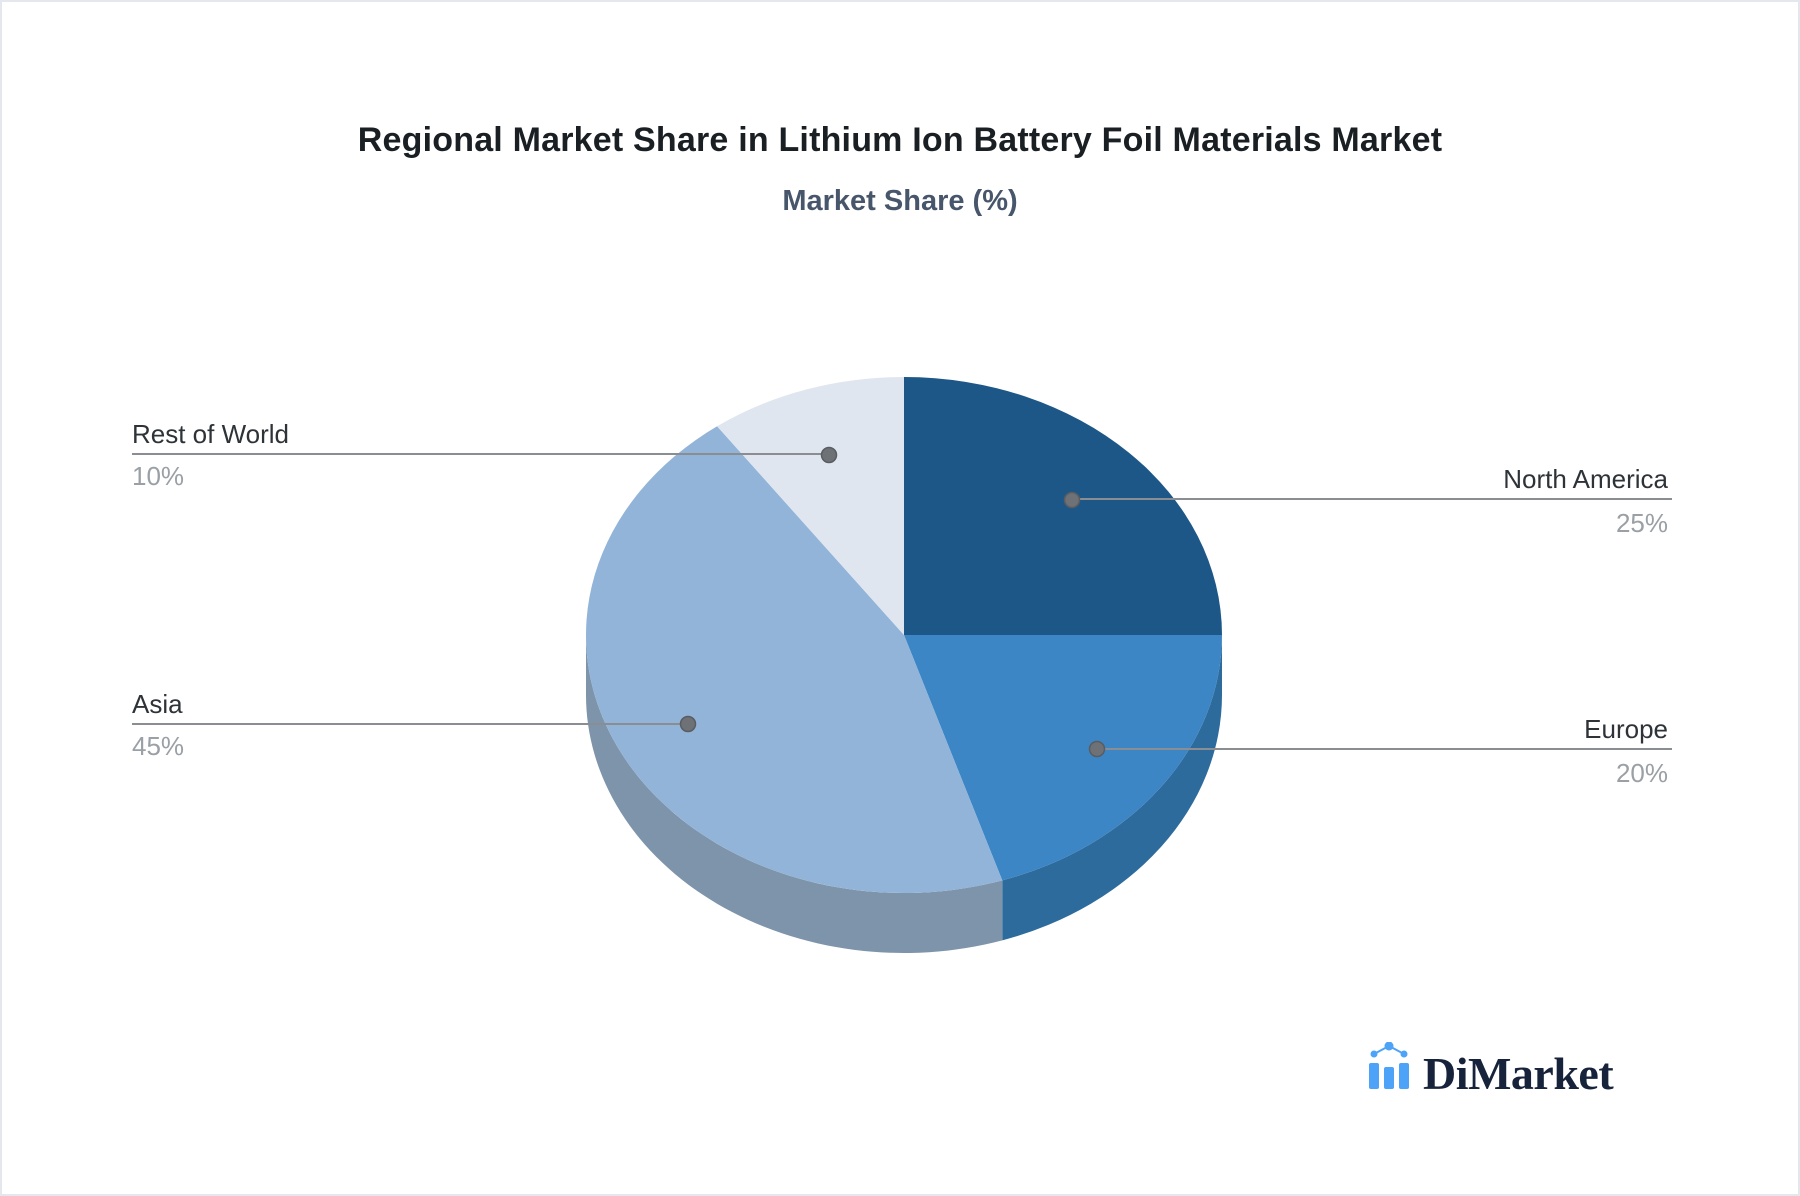  What do you see at coordinates (1641, 773) in the screenshot?
I see `callout-value-europe: 20%` at bounding box center [1641, 773].